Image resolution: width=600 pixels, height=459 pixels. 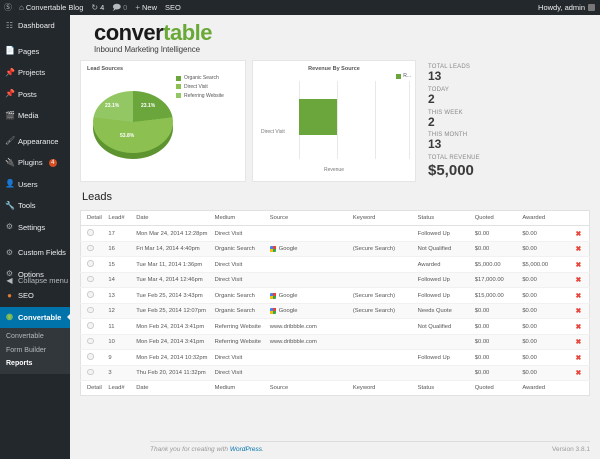 What do you see at coordinates (35, 185) in the screenshot?
I see `sidebar-item-users: 👤 Users` at bounding box center [35, 185].